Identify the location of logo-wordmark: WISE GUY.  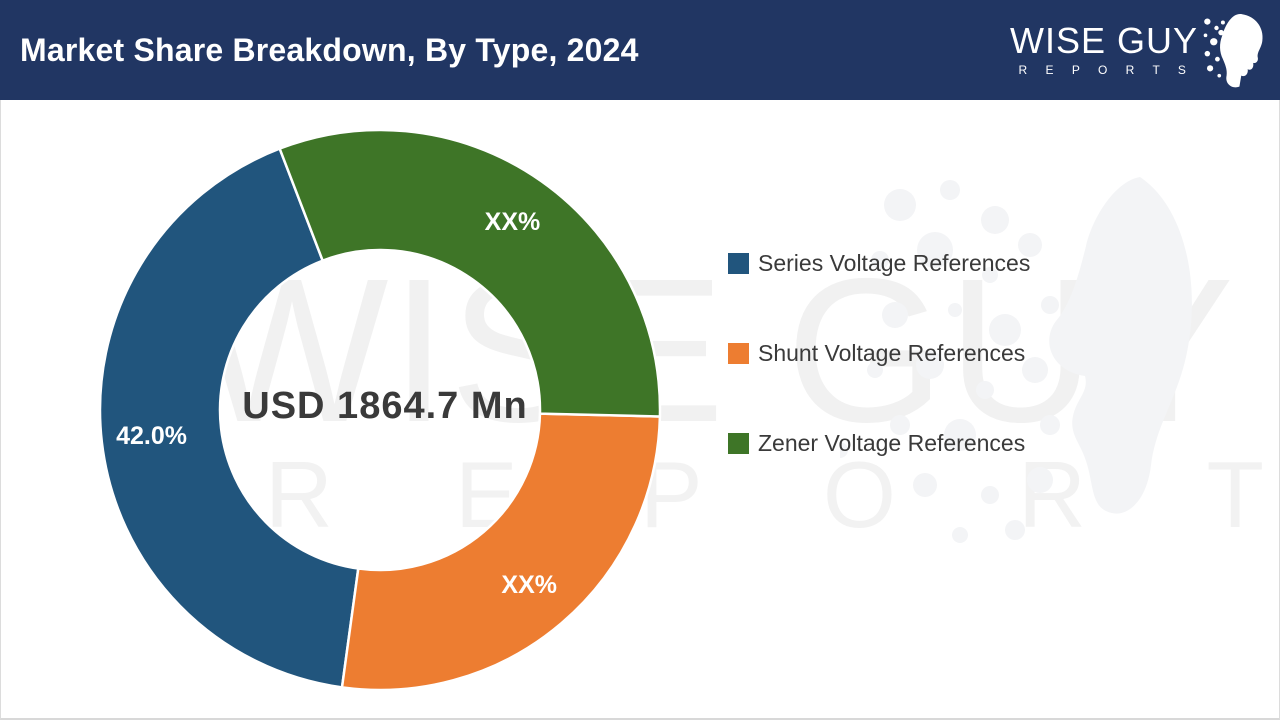
(1103, 40).